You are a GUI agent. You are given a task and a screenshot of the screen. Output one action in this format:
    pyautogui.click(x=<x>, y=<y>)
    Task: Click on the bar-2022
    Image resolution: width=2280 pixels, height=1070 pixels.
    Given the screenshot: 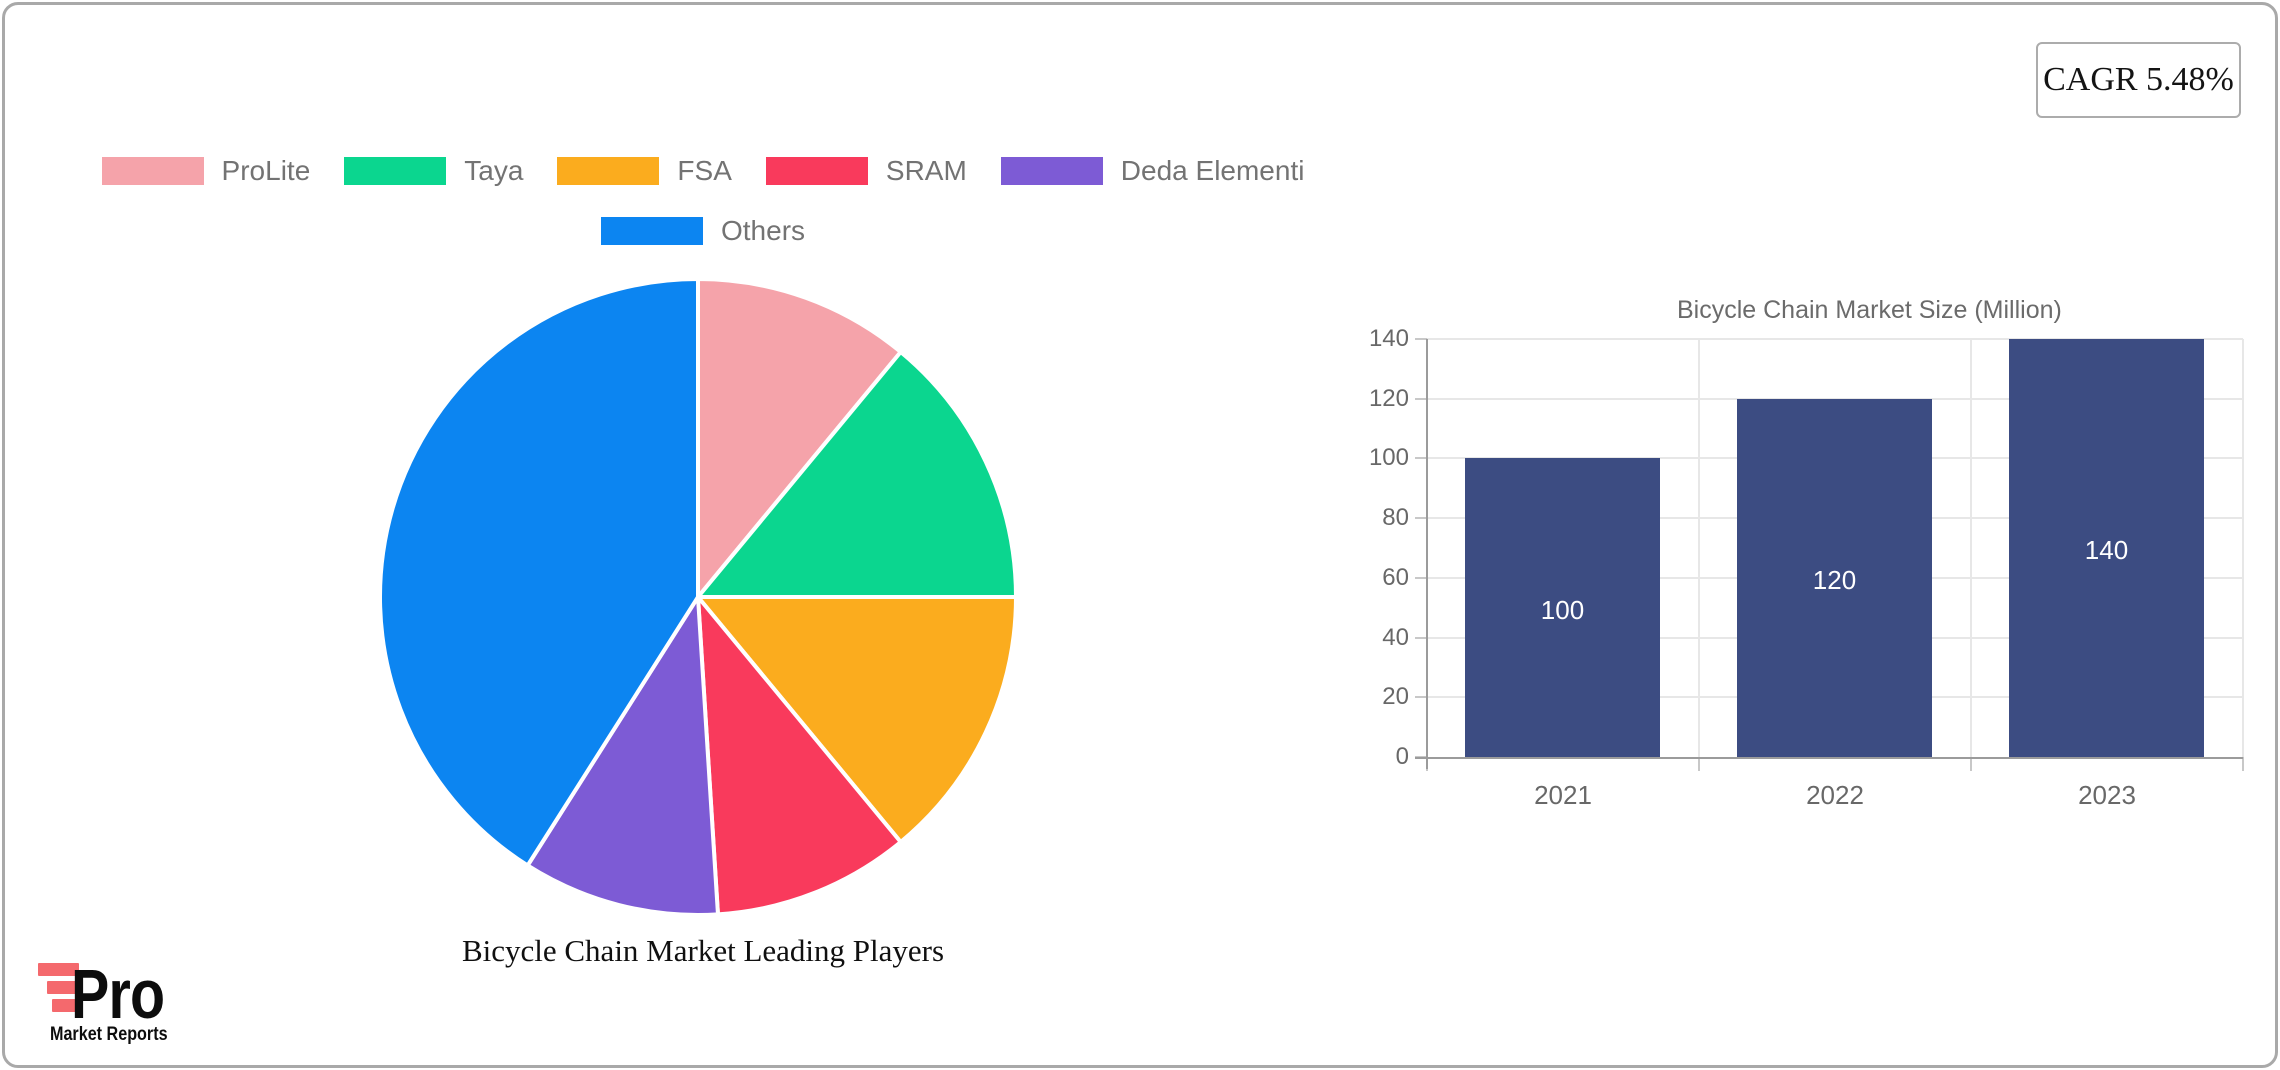 What is the action you would take?
    pyautogui.click(x=1834, y=577)
    